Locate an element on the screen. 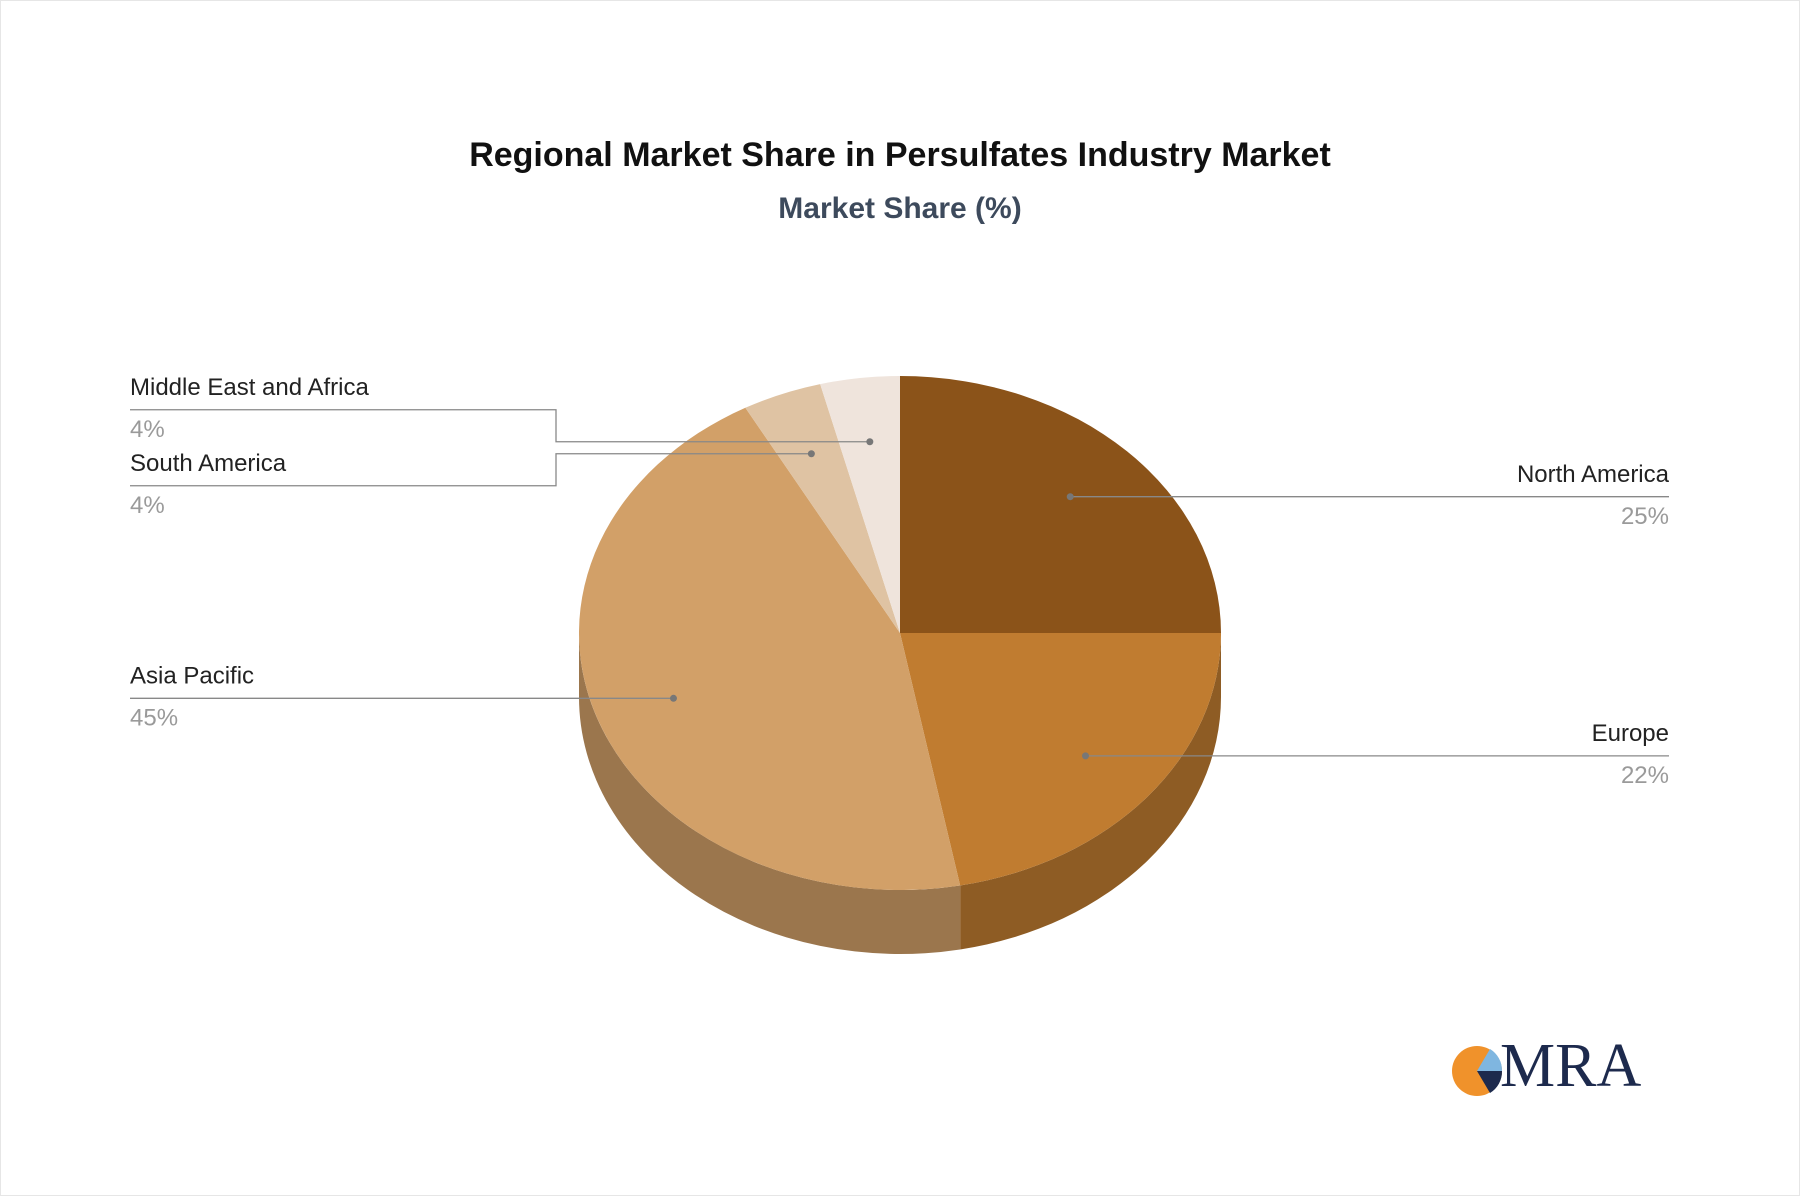 The height and width of the screenshot is (1196, 1800). slice-value-label: 22% is located at coordinates (1645, 775).